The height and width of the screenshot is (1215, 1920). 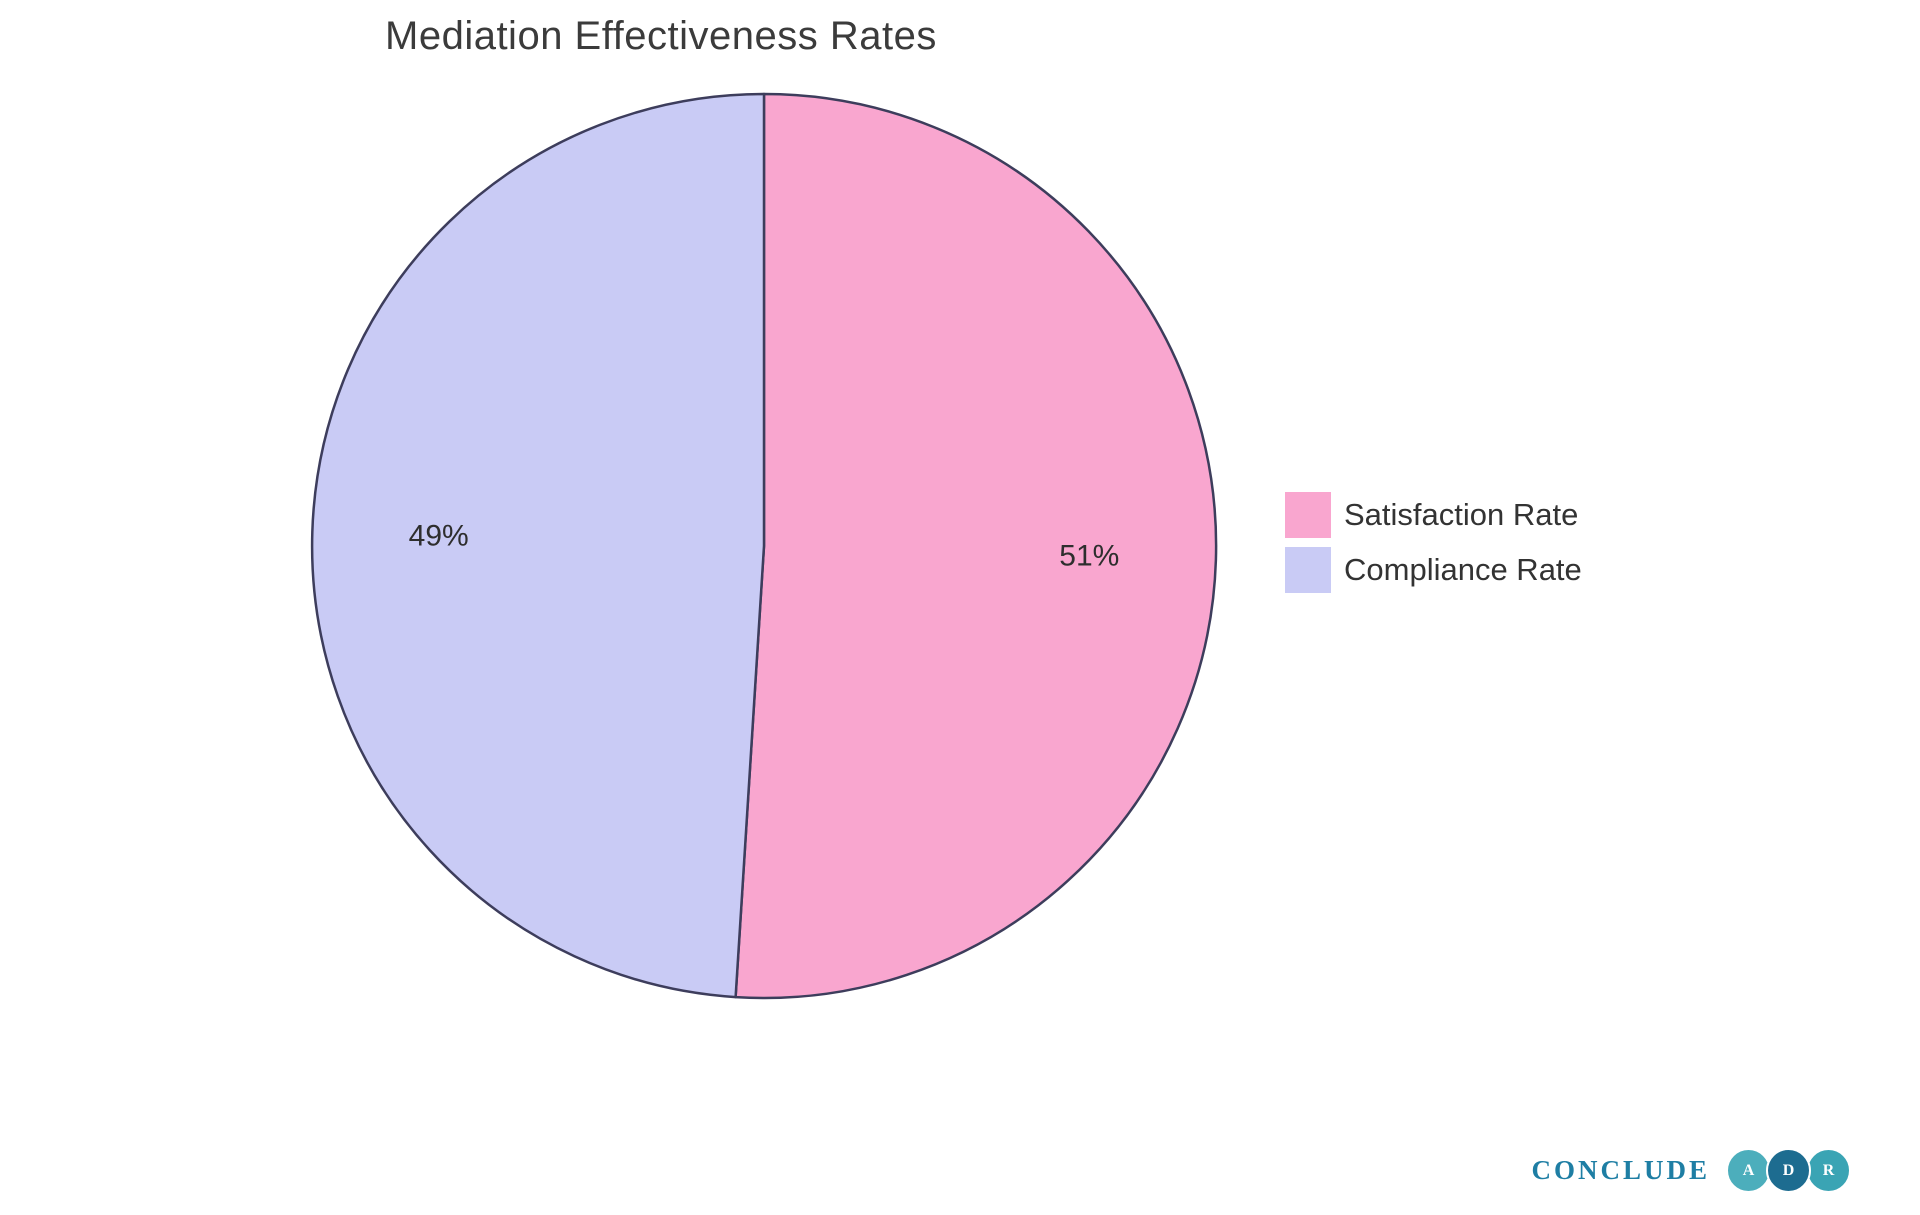 What do you see at coordinates (439, 535) in the screenshot?
I see `pie-value-label-compliance-rate: 49%` at bounding box center [439, 535].